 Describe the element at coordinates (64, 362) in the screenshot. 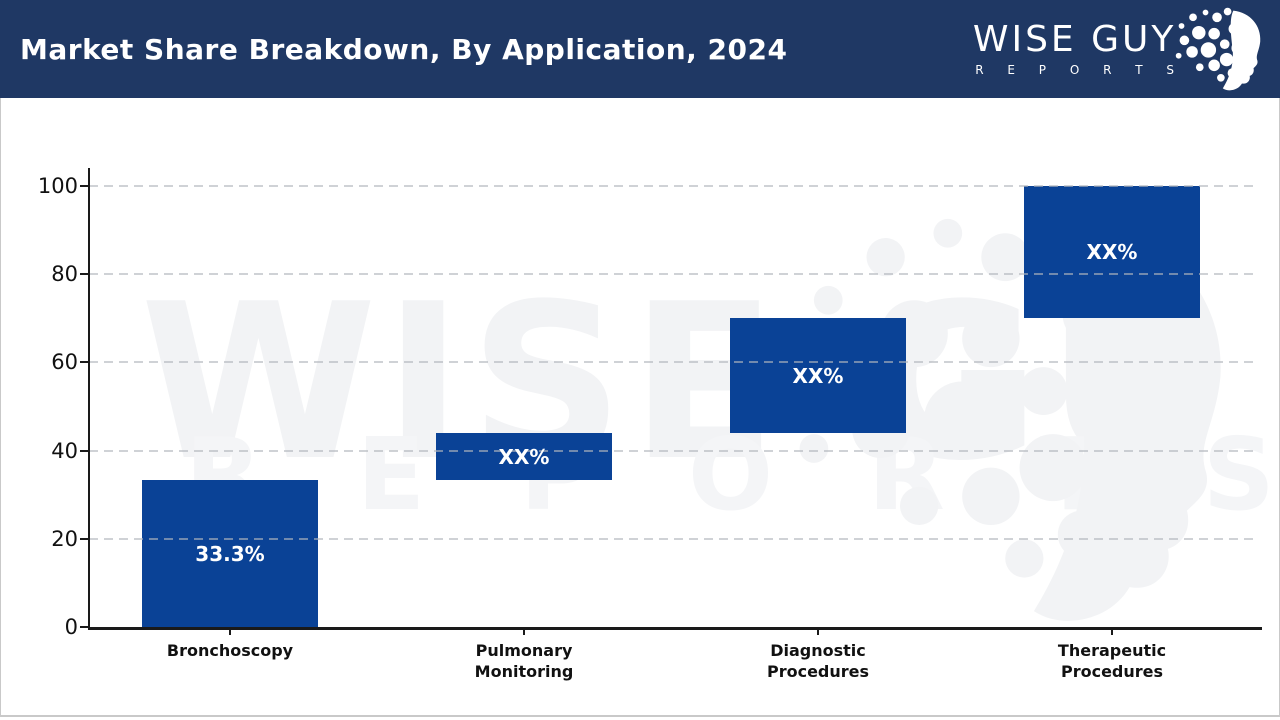

I see `y-tick-label: 60` at that location.